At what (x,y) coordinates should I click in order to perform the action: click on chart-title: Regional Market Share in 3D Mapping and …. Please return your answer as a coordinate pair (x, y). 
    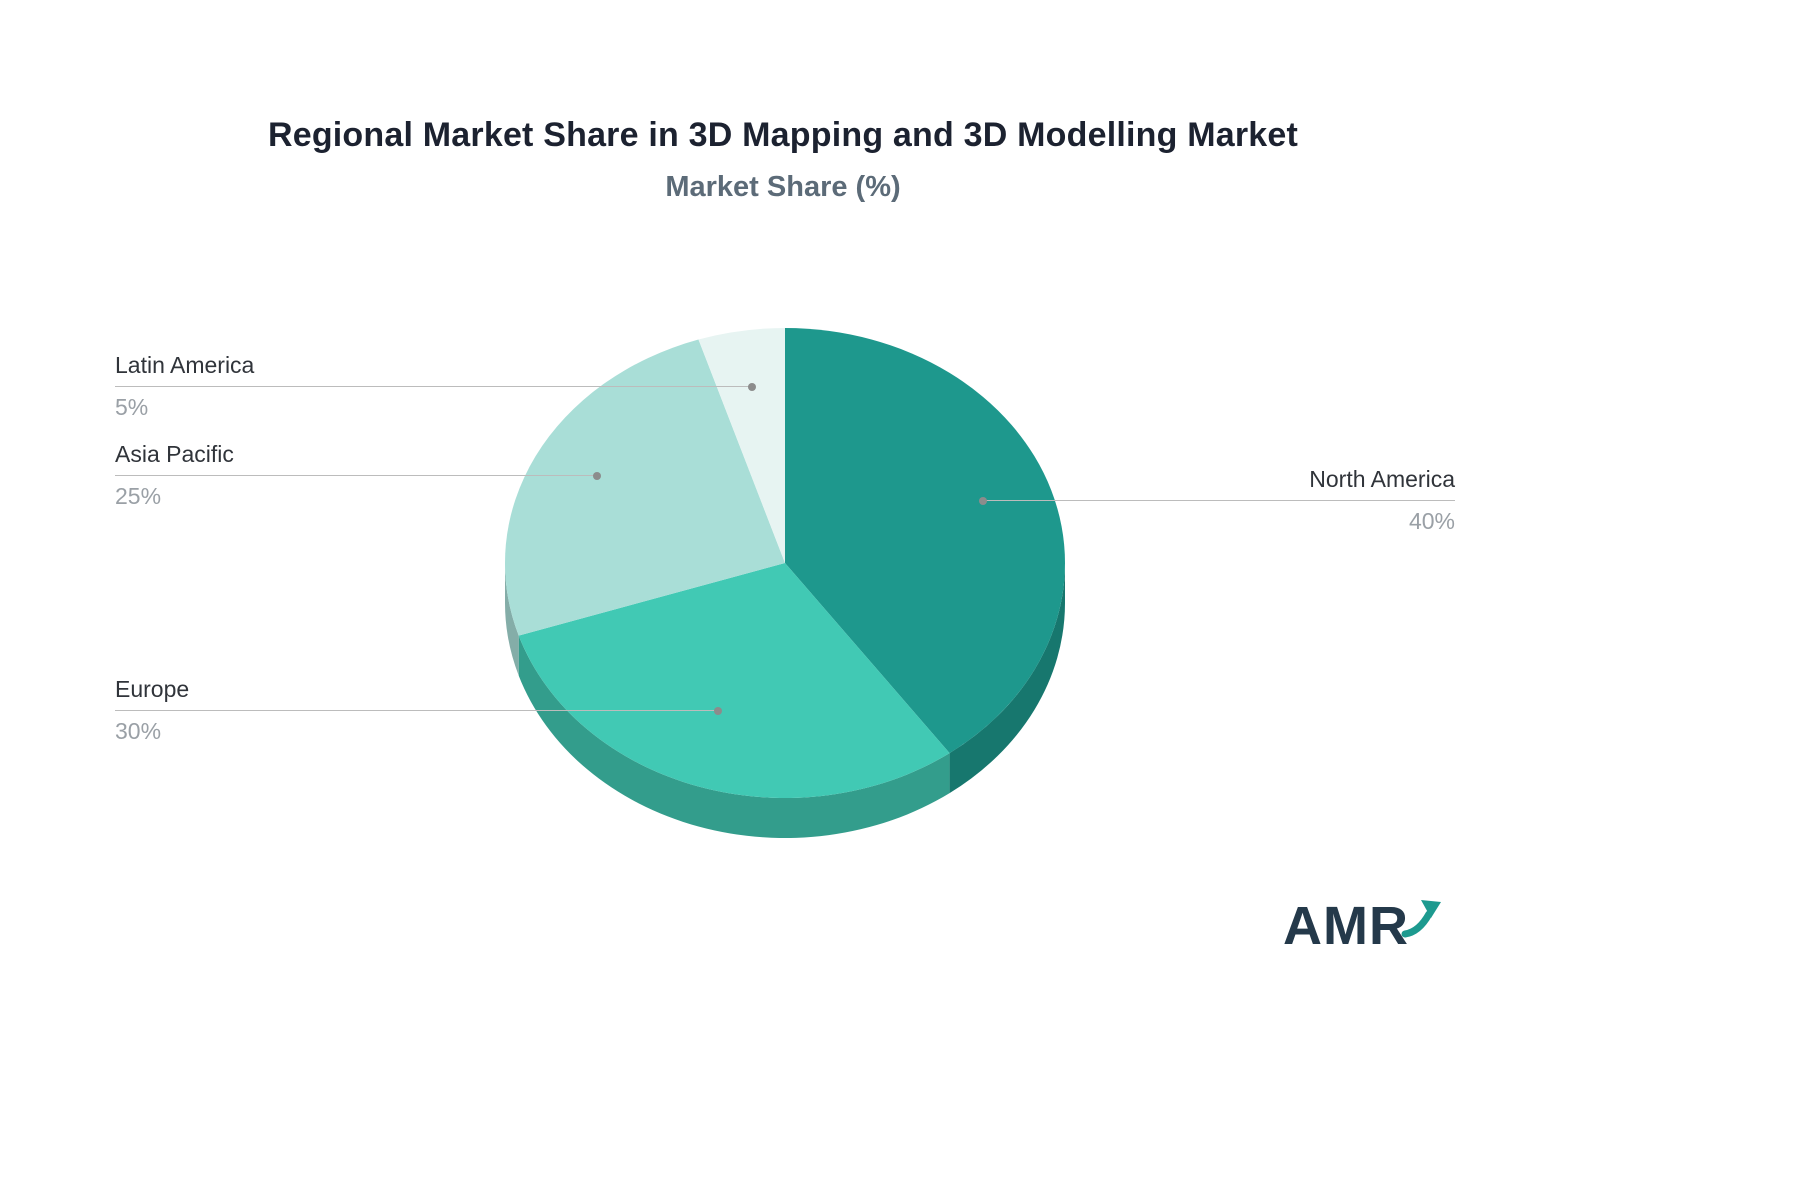
    Looking at the image, I should click on (783, 135).